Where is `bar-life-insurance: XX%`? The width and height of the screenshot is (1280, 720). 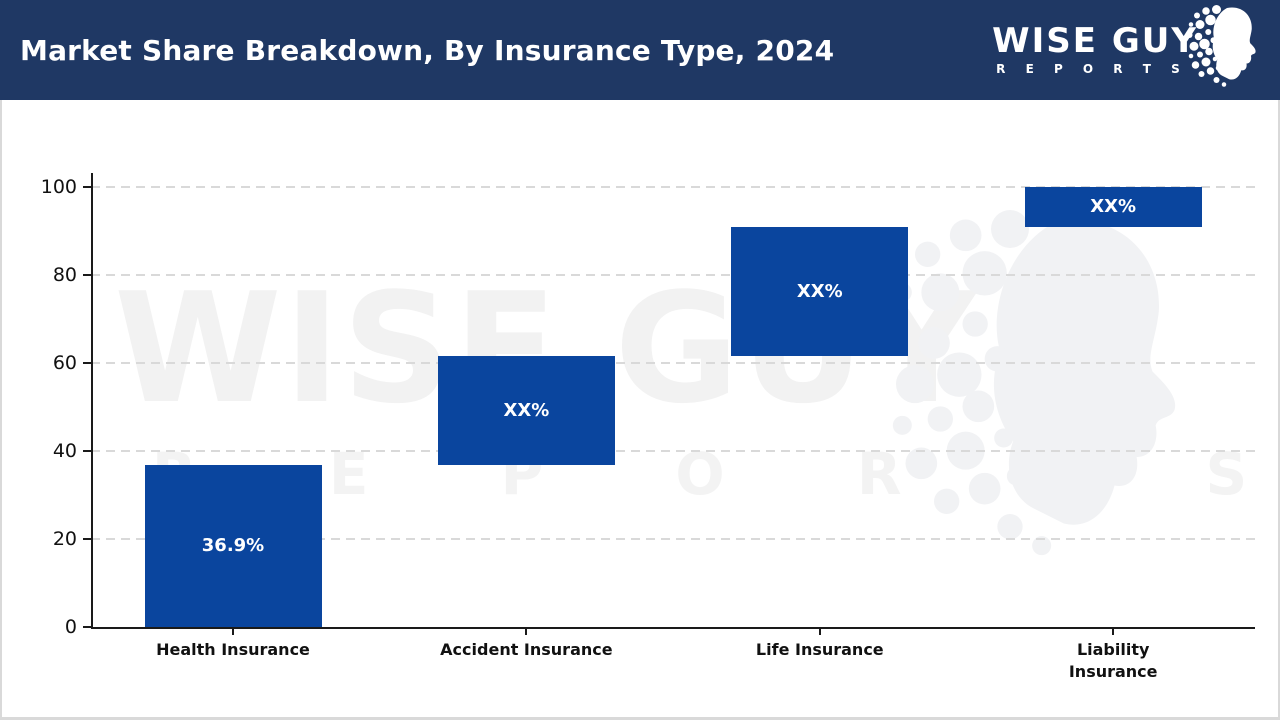 bar-life-insurance: XX% is located at coordinates (820, 291).